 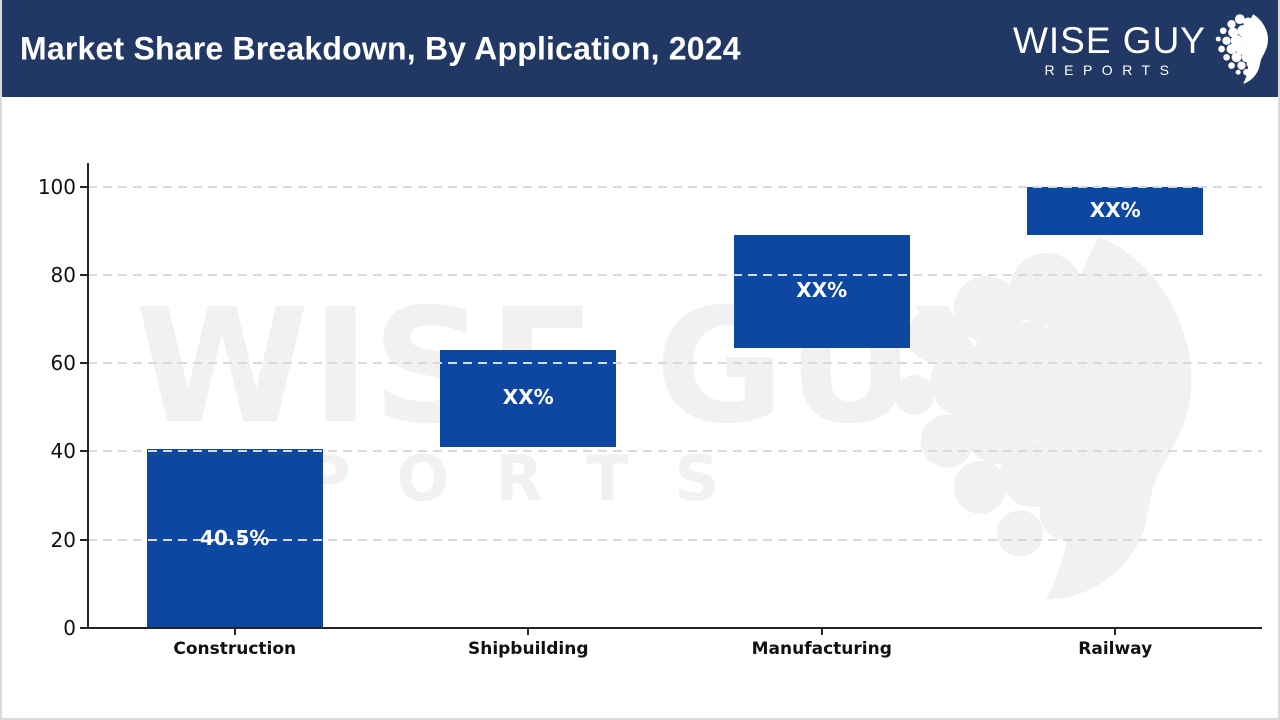 I want to click on logo-text: WISE GUY REPORTS, so click(x=1109, y=49).